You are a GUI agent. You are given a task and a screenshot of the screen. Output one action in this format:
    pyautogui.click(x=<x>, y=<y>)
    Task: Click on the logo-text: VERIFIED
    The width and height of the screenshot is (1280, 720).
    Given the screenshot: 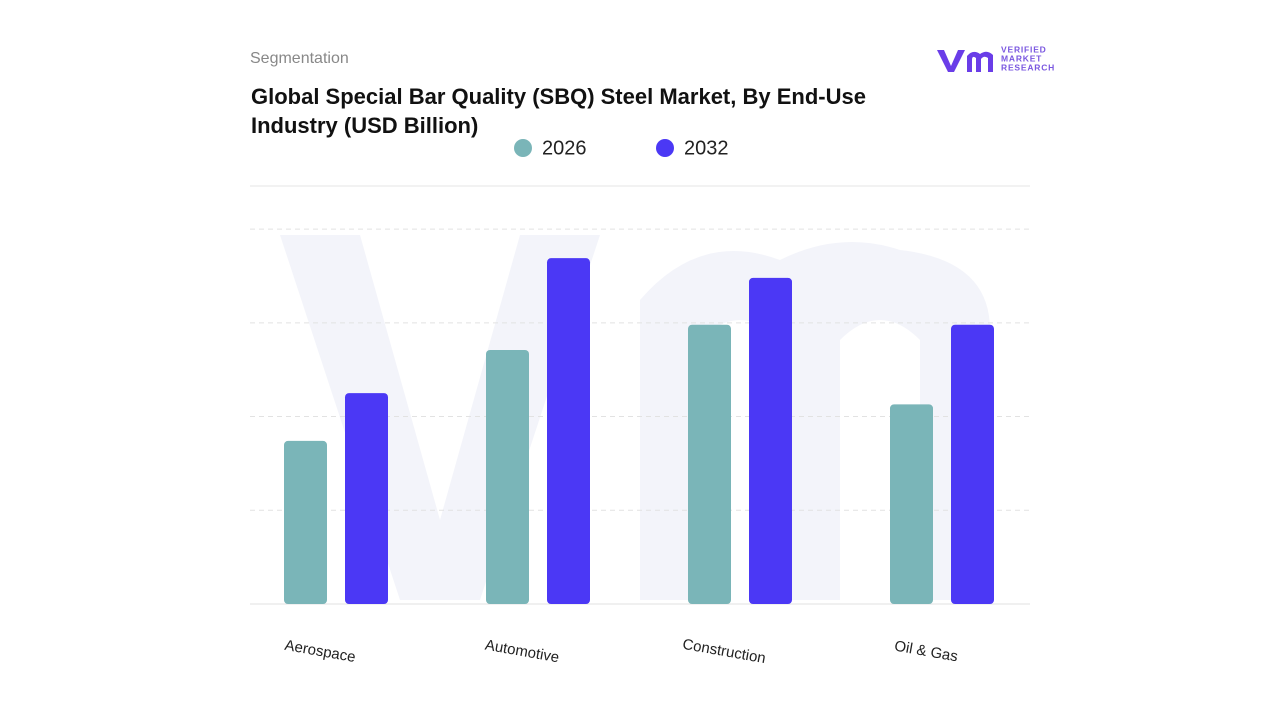 What is the action you would take?
    pyautogui.click(x=1024, y=49)
    